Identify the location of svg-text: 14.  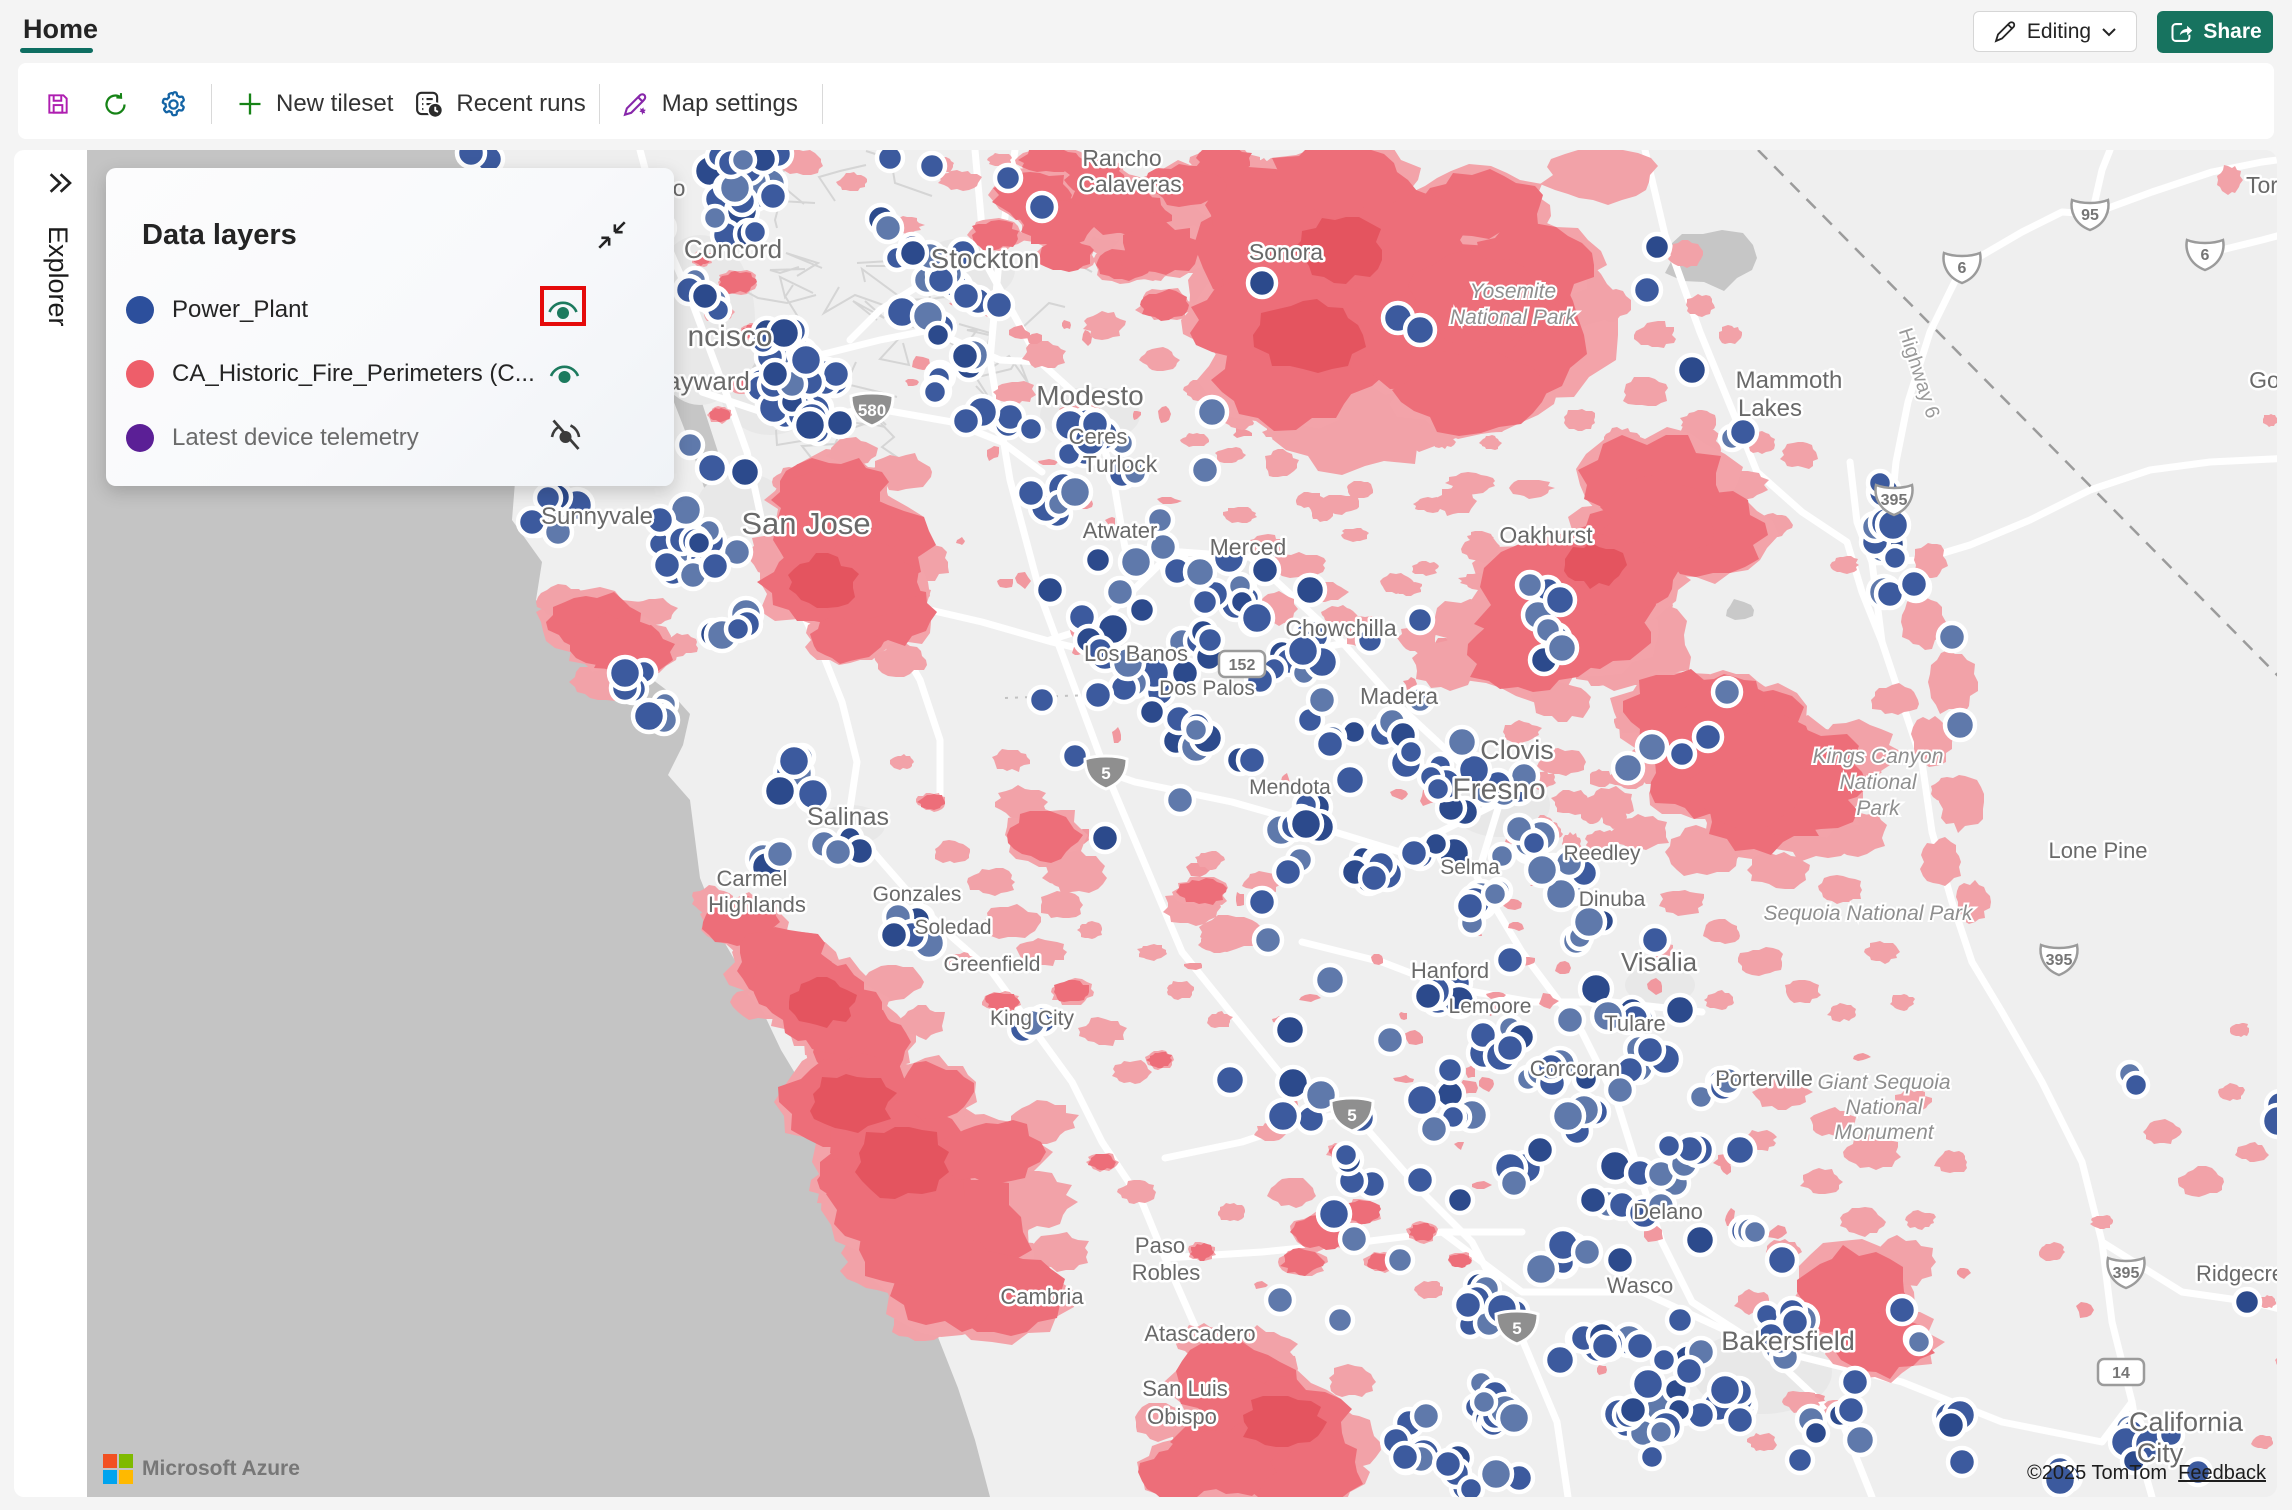
(2121, 1373).